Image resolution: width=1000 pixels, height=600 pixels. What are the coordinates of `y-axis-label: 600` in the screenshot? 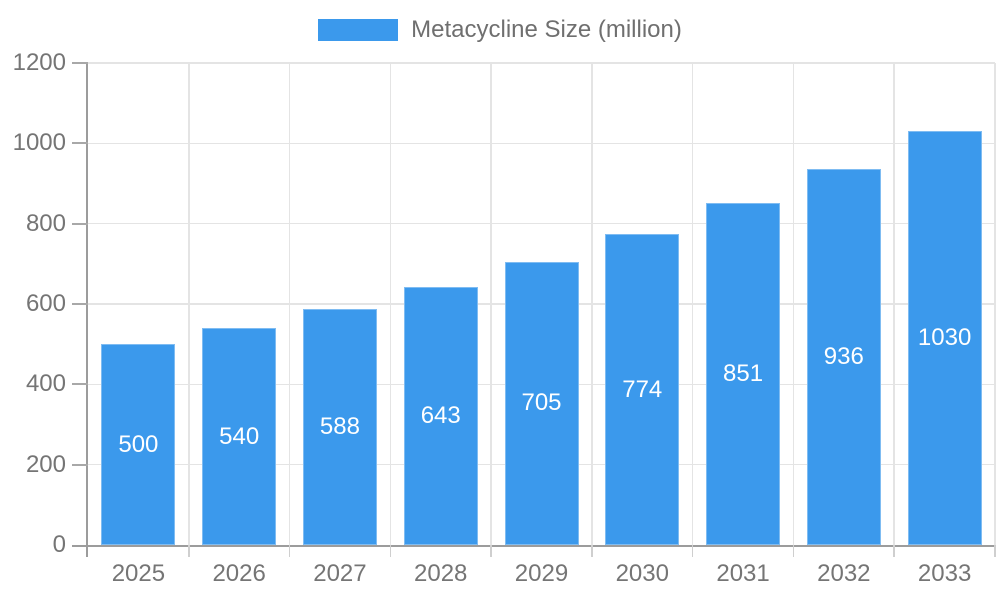 It's located at (45, 303).